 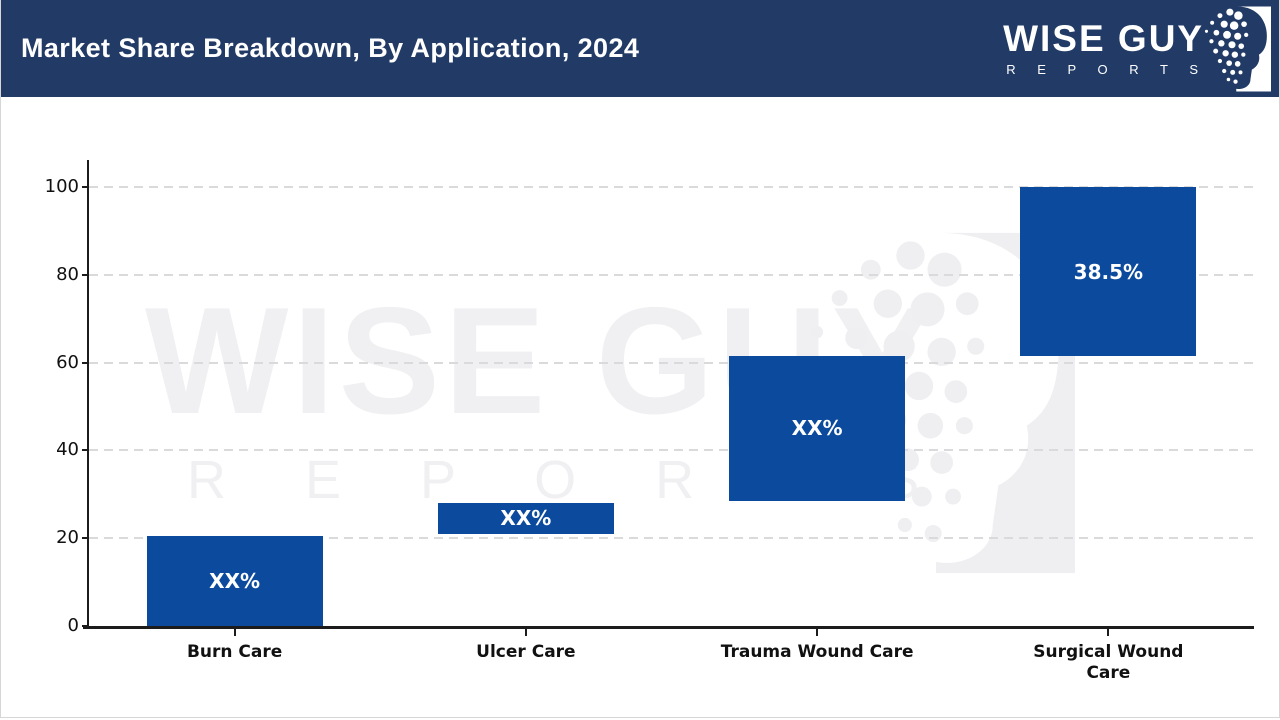 I want to click on bar-burn-care: XX%, so click(x=234, y=581).